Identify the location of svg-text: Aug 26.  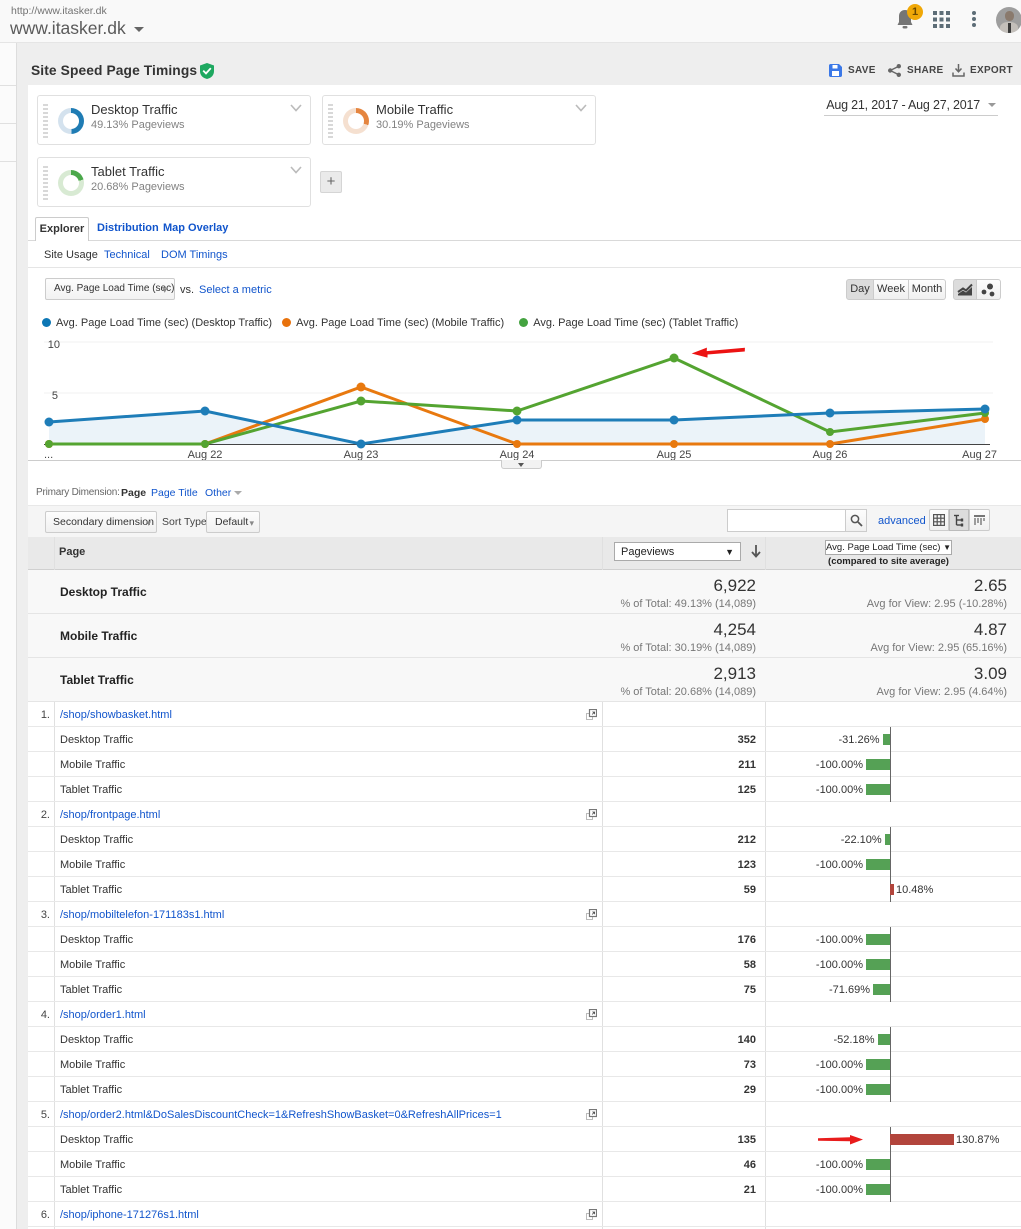
(830, 455).